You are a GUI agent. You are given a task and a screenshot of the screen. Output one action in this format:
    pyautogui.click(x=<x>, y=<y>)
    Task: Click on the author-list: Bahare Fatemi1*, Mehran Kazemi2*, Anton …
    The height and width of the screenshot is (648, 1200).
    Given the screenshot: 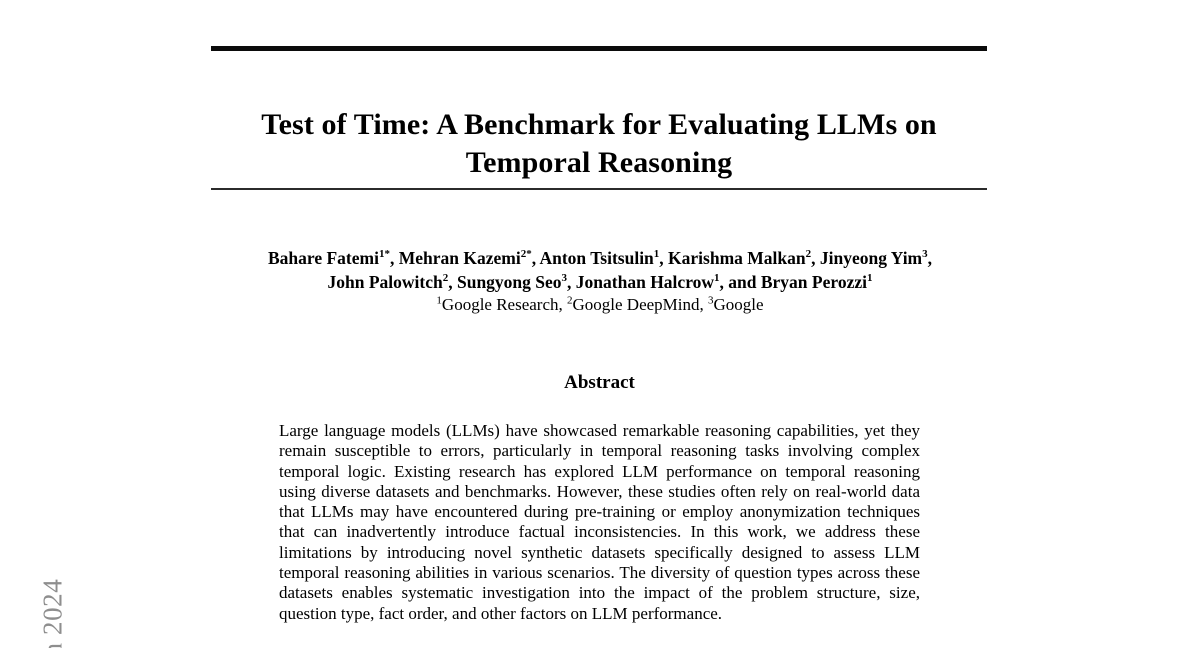 What is the action you would take?
    pyautogui.click(x=600, y=270)
    